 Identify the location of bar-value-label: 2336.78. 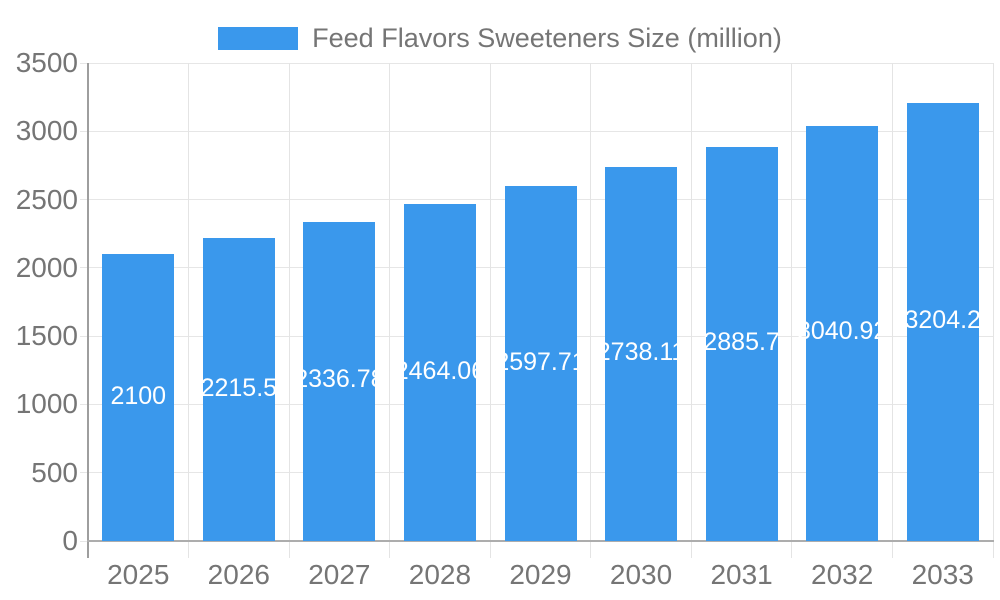
(339, 379).